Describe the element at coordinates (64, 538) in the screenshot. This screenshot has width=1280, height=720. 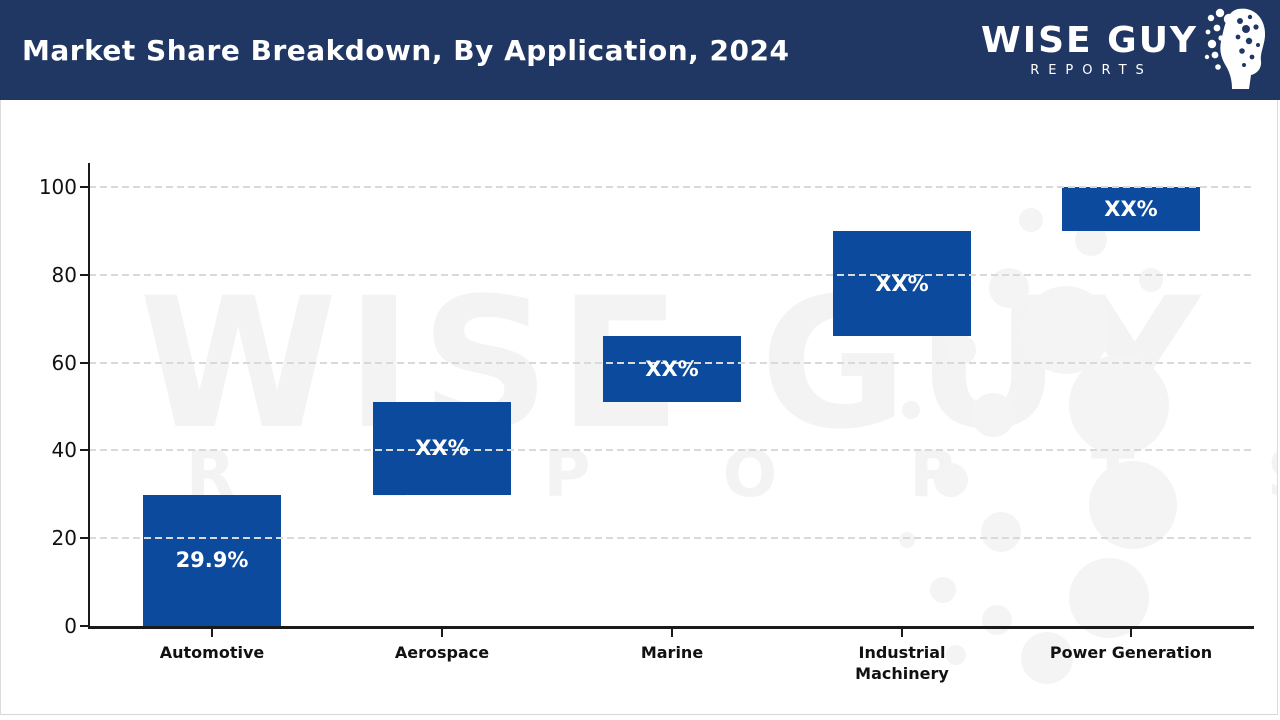
I see `y-tick-label: 20` at that location.